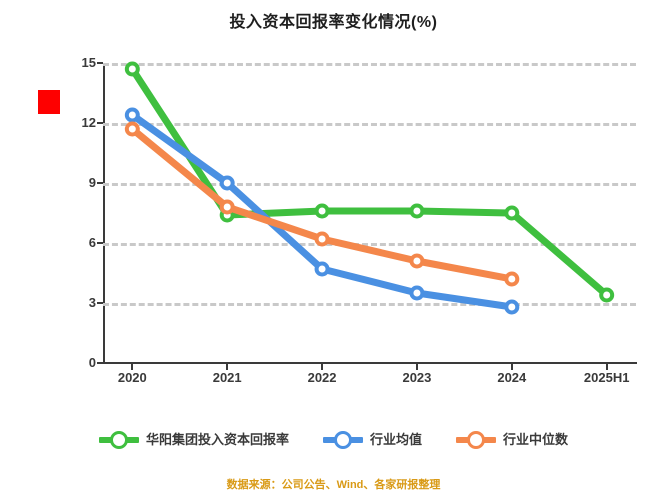 This screenshot has width=667, height=500. Describe the element at coordinates (333, 485) in the screenshot. I see `source-note: 数据来源：公司公告、Wind、各家研报整理` at that location.